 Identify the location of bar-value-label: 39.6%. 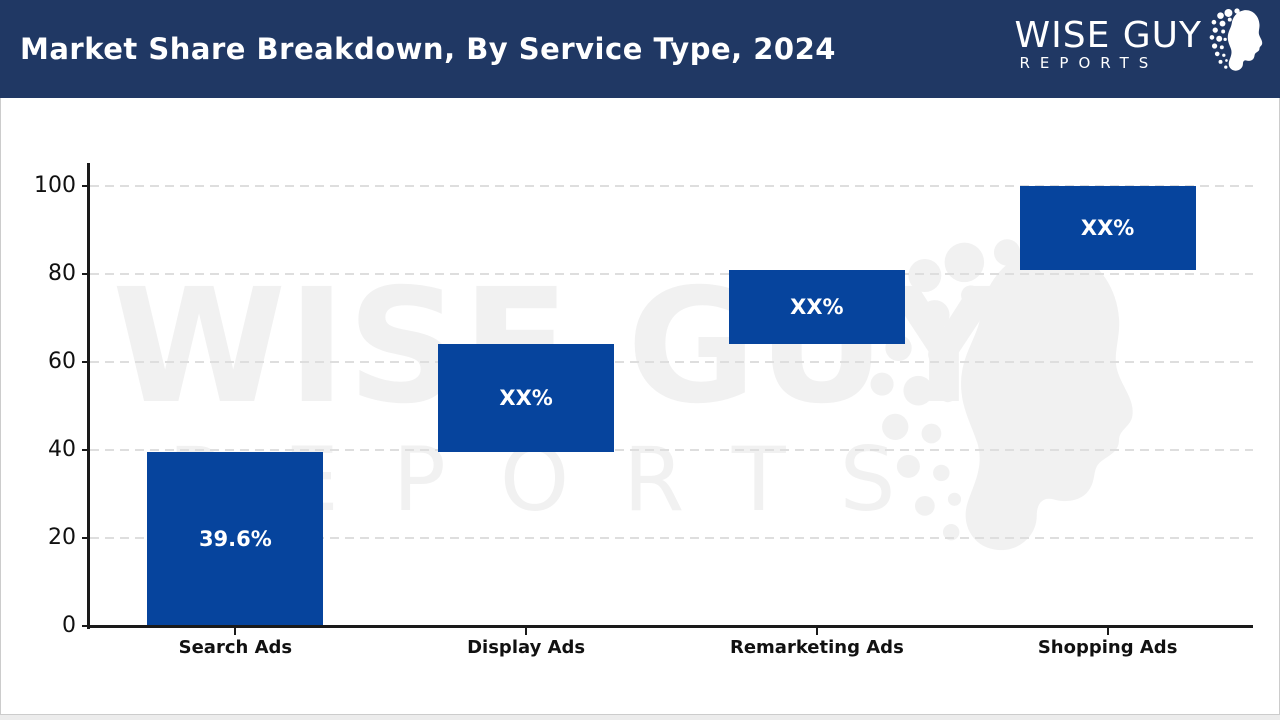
(235, 538).